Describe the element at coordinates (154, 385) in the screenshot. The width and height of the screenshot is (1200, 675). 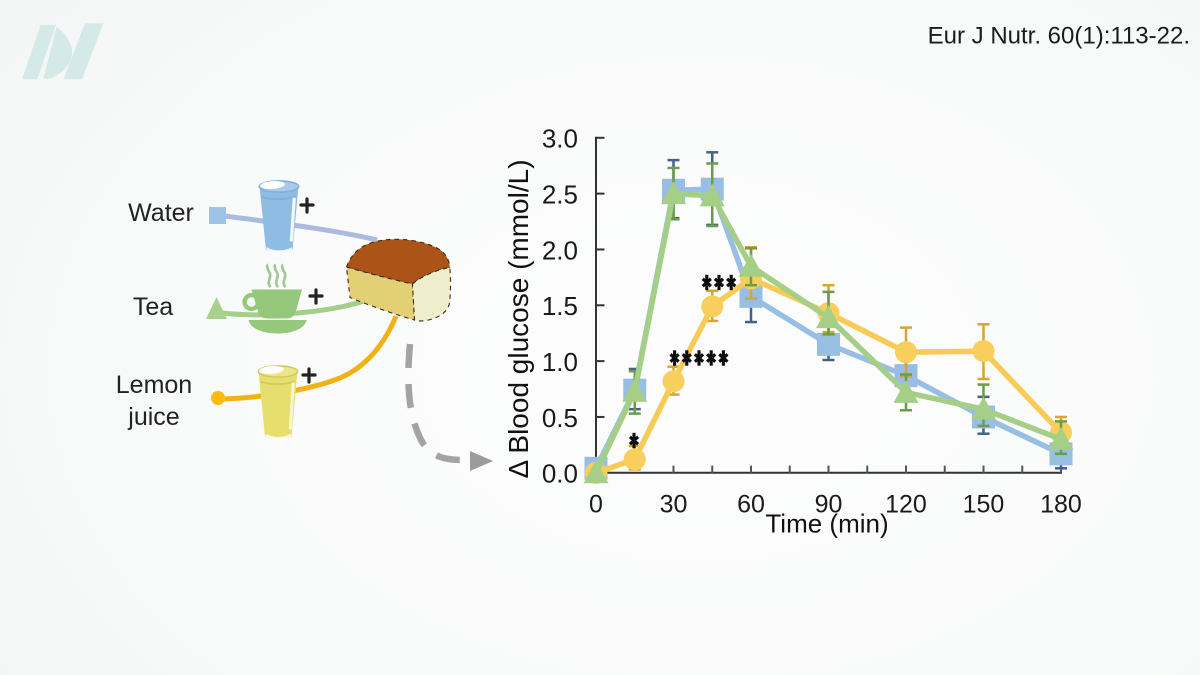
I see `svg-text: Lemon` at that location.